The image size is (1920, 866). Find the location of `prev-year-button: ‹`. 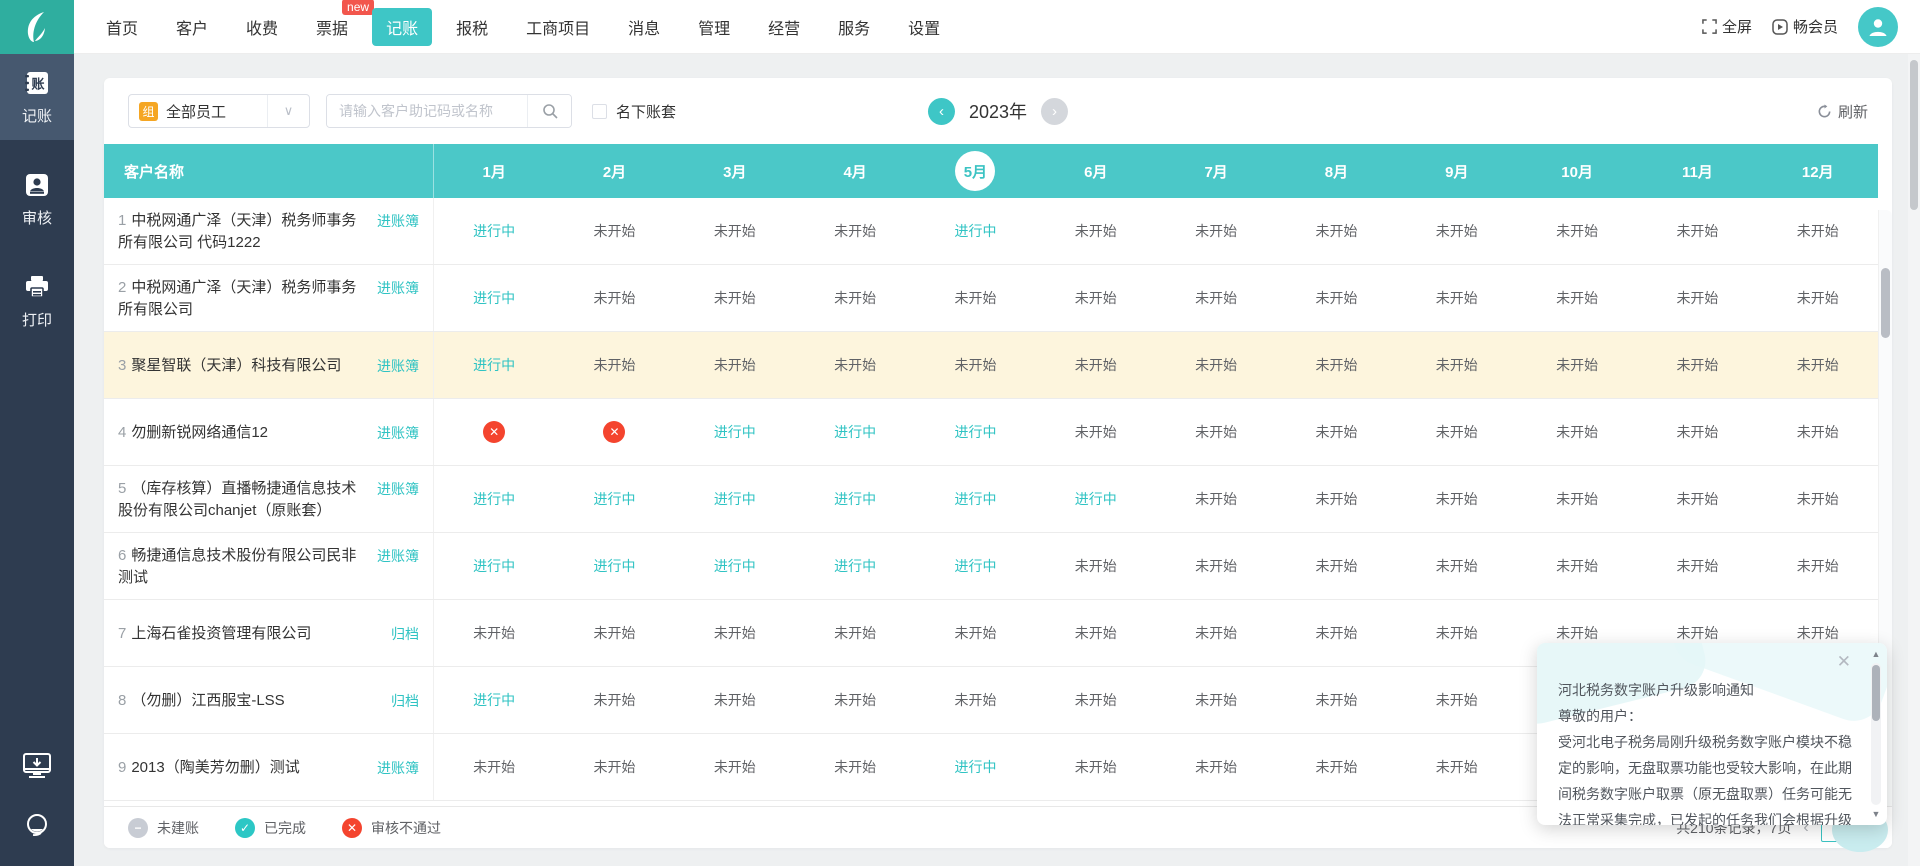

prev-year-button: ‹ is located at coordinates (941, 111).